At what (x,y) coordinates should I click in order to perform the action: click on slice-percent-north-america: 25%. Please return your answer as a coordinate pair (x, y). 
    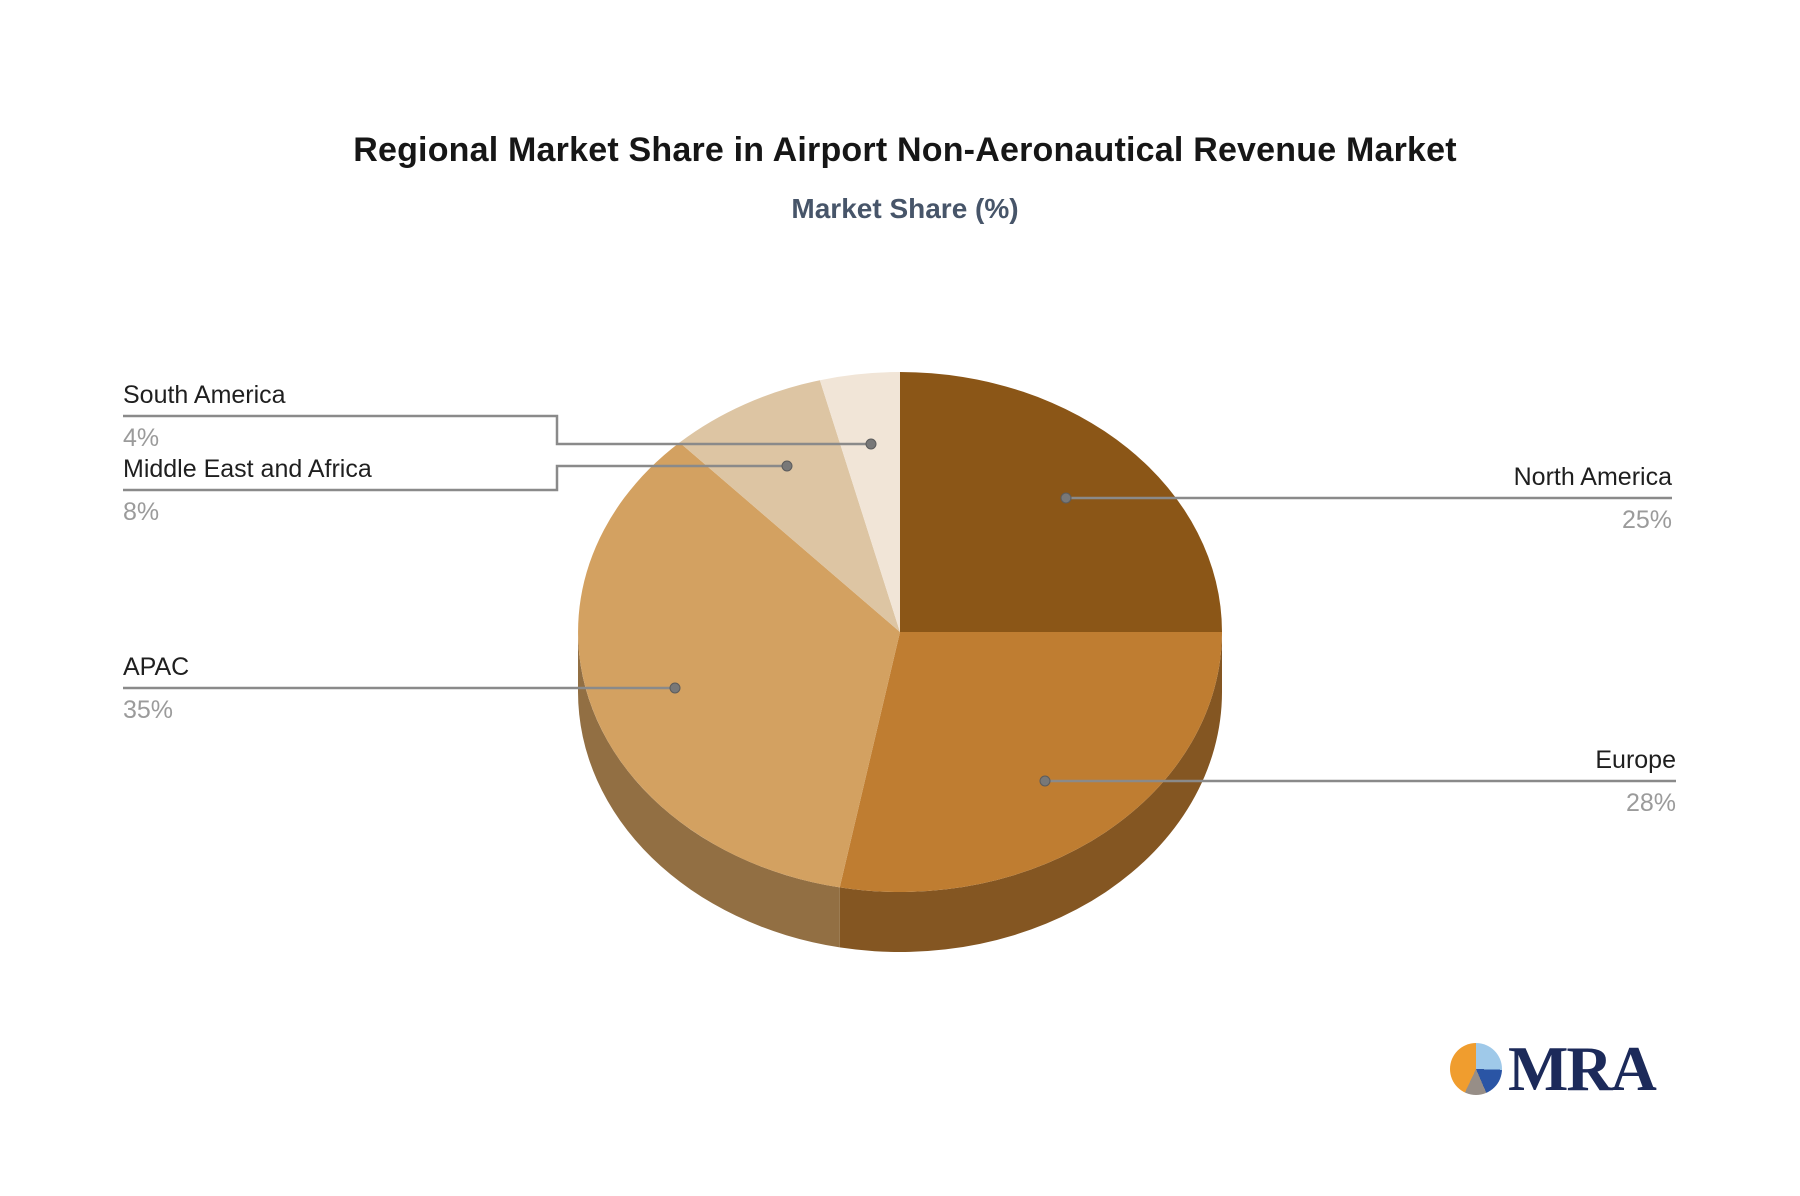
    Looking at the image, I should click on (1646, 520).